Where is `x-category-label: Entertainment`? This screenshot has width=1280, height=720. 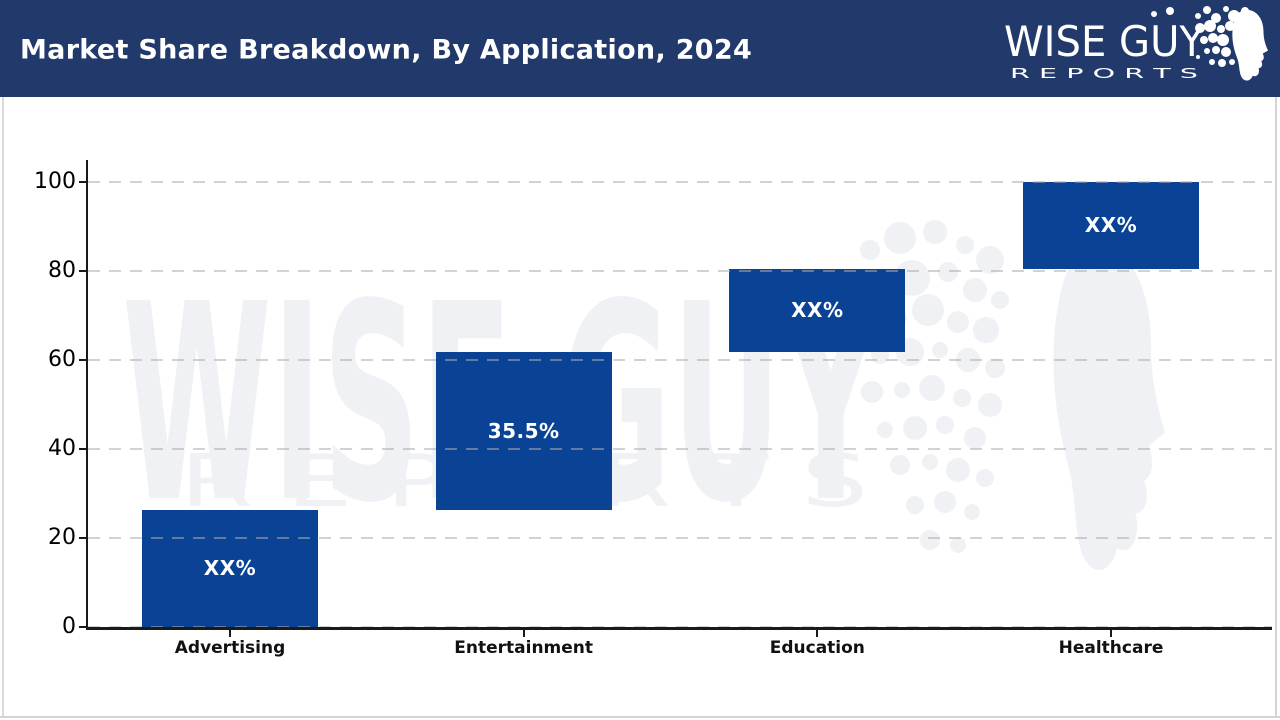
x-category-label: Entertainment is located at coordinates (524, 648).